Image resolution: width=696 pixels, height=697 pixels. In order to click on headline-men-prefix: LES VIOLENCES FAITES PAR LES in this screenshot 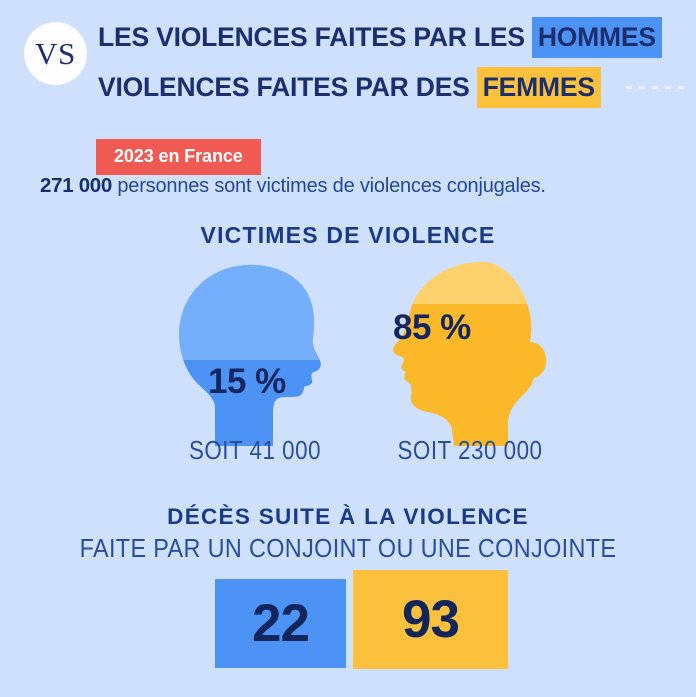, I will do `click(311, 37)`.